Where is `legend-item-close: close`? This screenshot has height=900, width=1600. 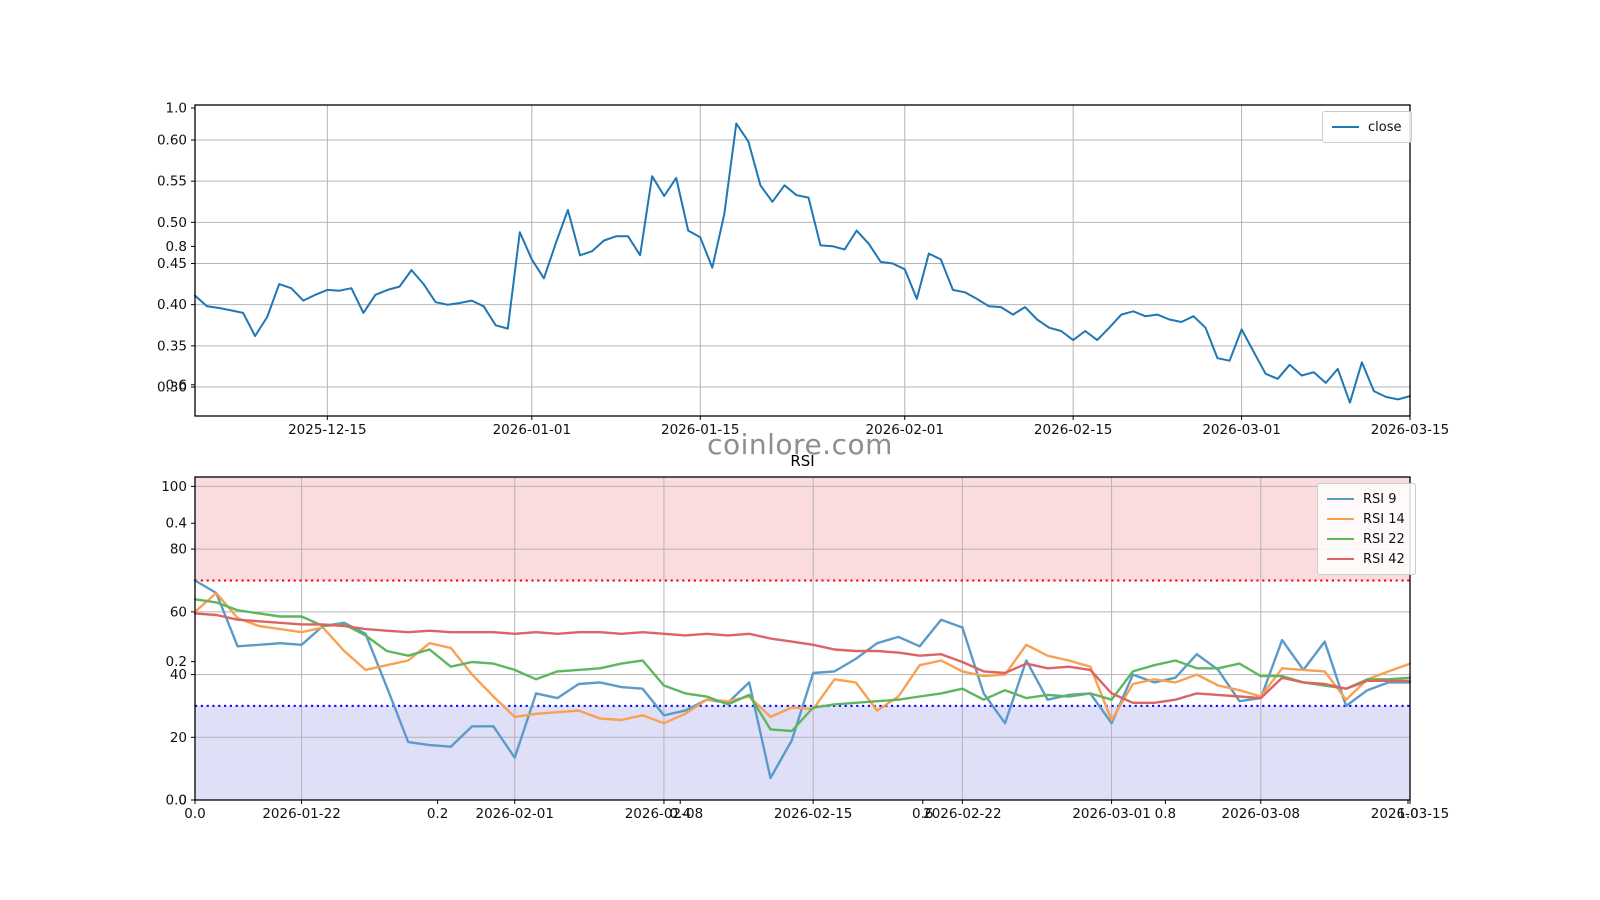 legend-item-close: close is located at coordinates (1366, 127).